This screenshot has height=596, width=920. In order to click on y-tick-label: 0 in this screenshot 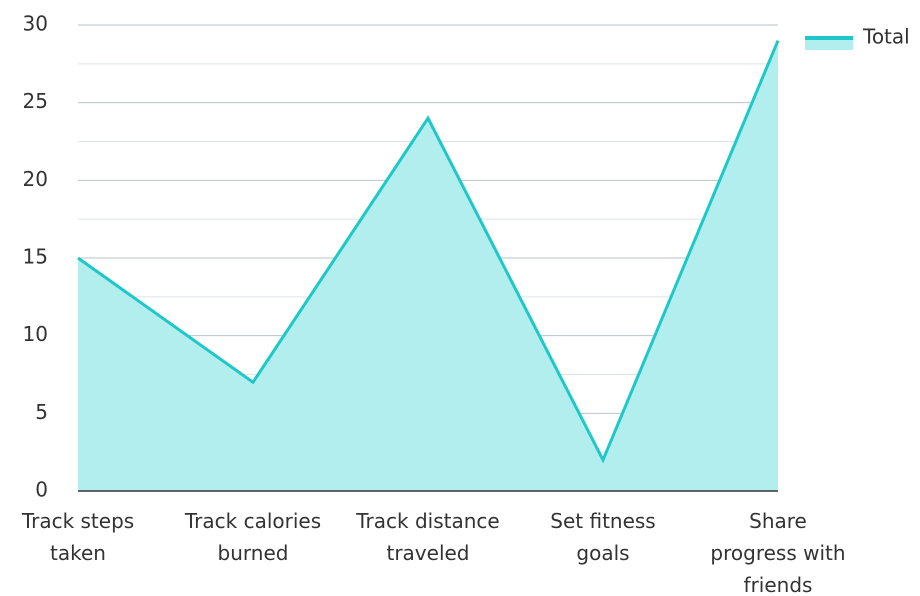, I will do `click(41, 490)`.